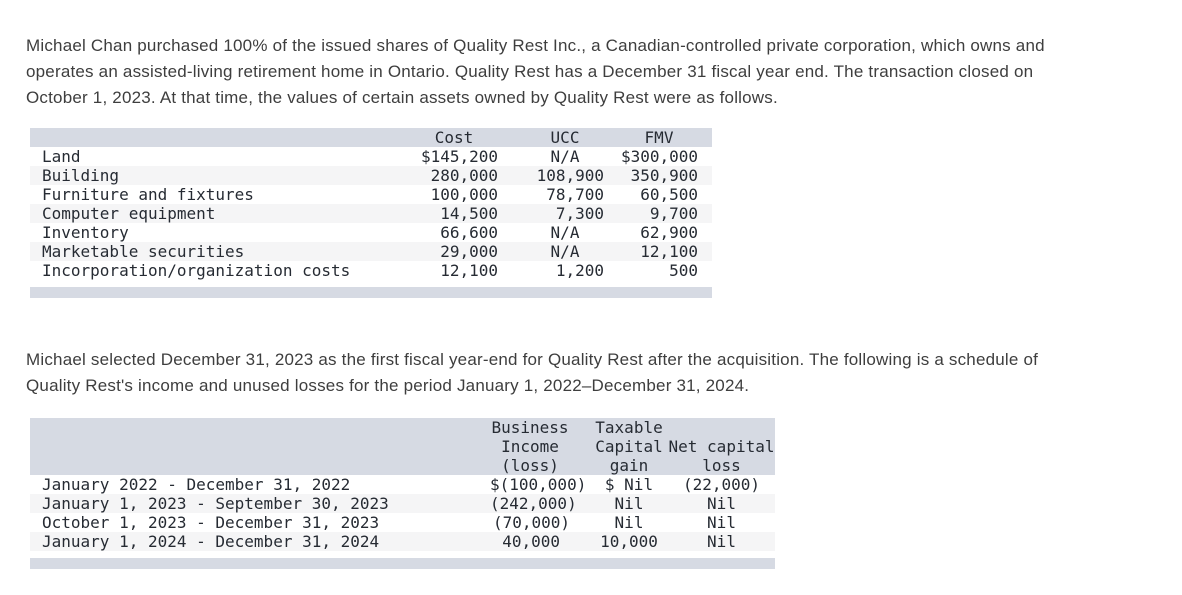  What do you see at coordinates (531, 522) in the screenshot?
I see `table-cell: (70,000)` at bounding box center [531, 522].